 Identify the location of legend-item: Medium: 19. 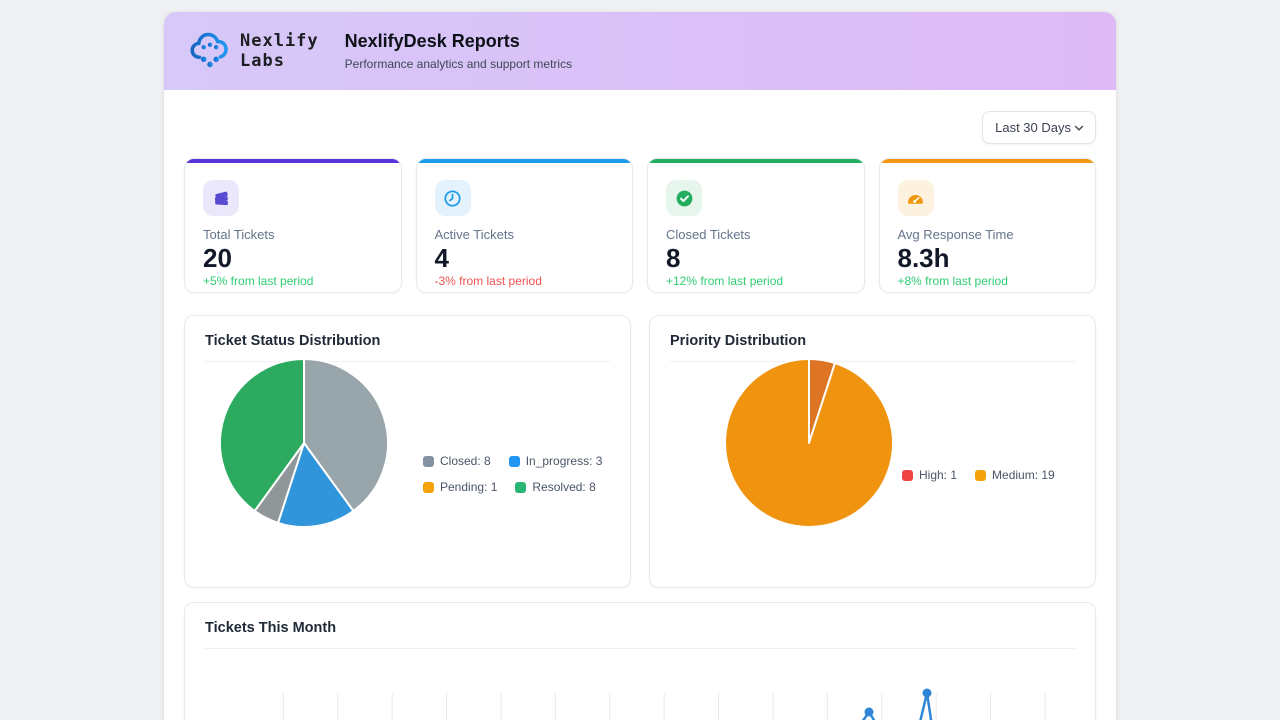
(1015, 475).